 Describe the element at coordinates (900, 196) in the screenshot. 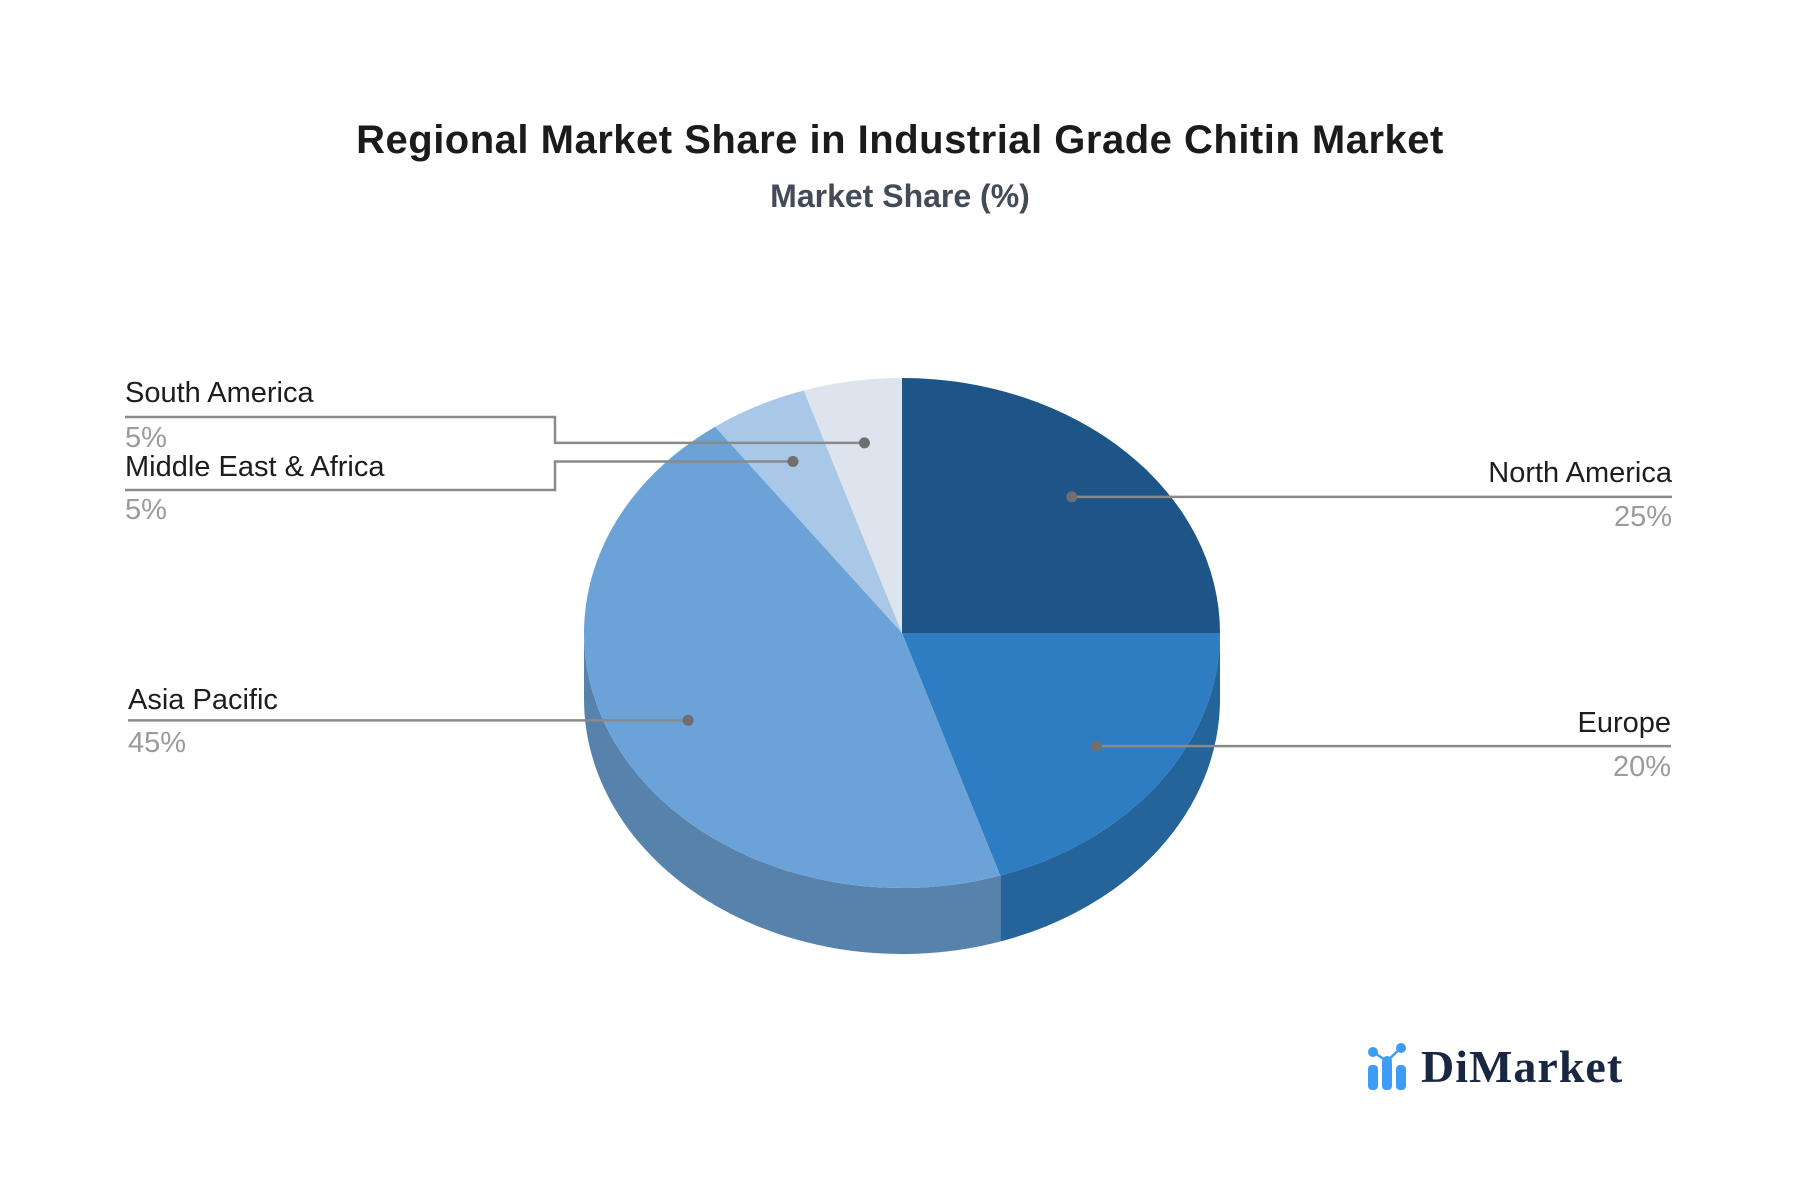

I see `chart-subtitle: Market Share (%)` at that location.